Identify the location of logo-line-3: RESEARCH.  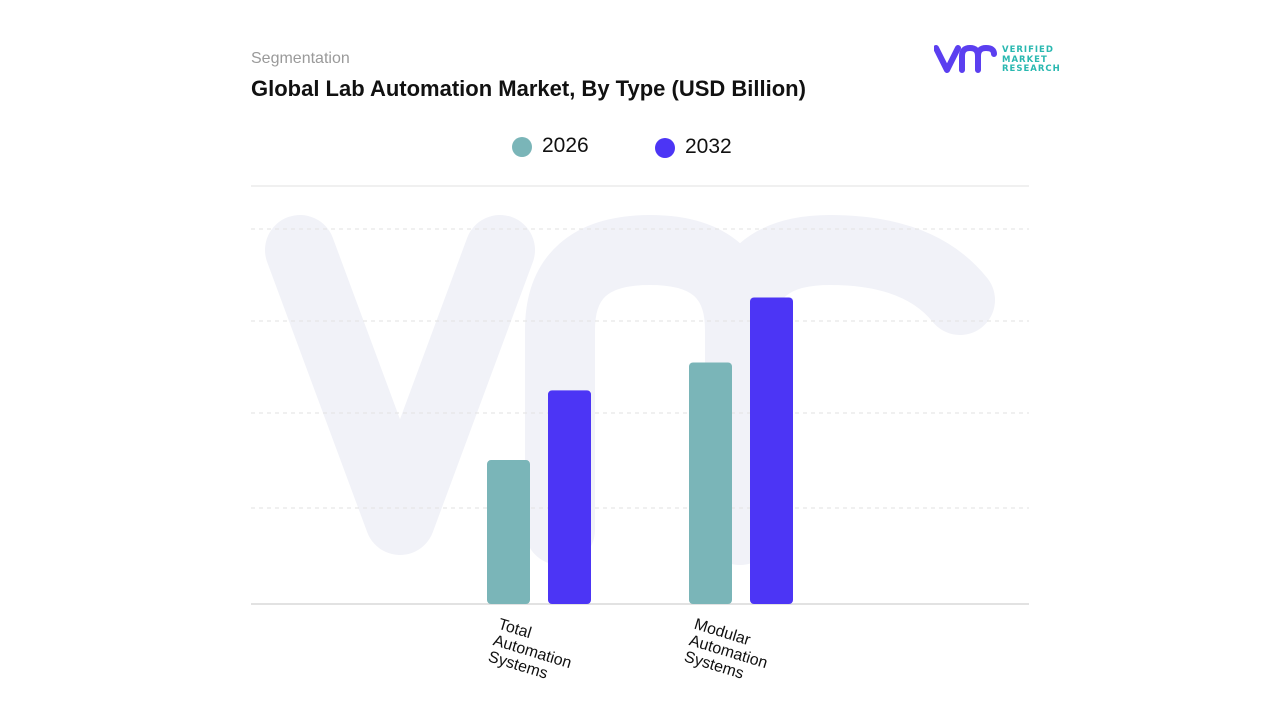
(1031, 69).